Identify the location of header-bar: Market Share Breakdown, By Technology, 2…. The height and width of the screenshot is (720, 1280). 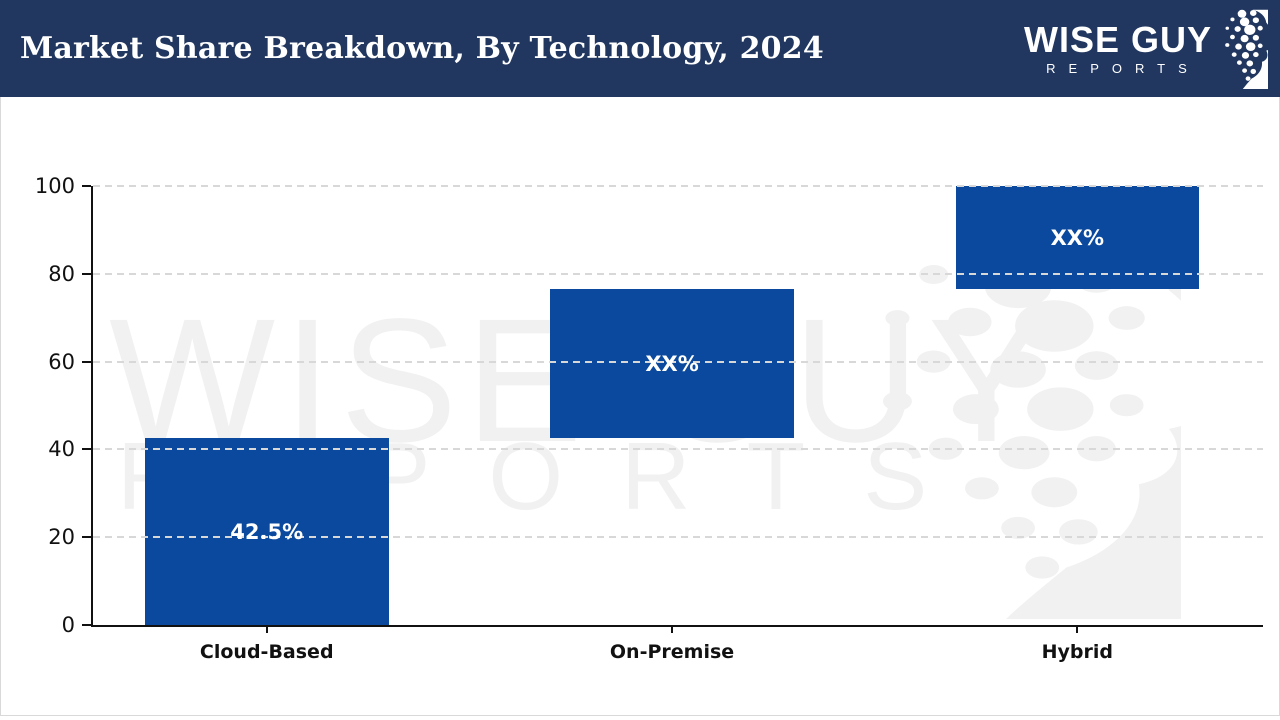
(640, 48).